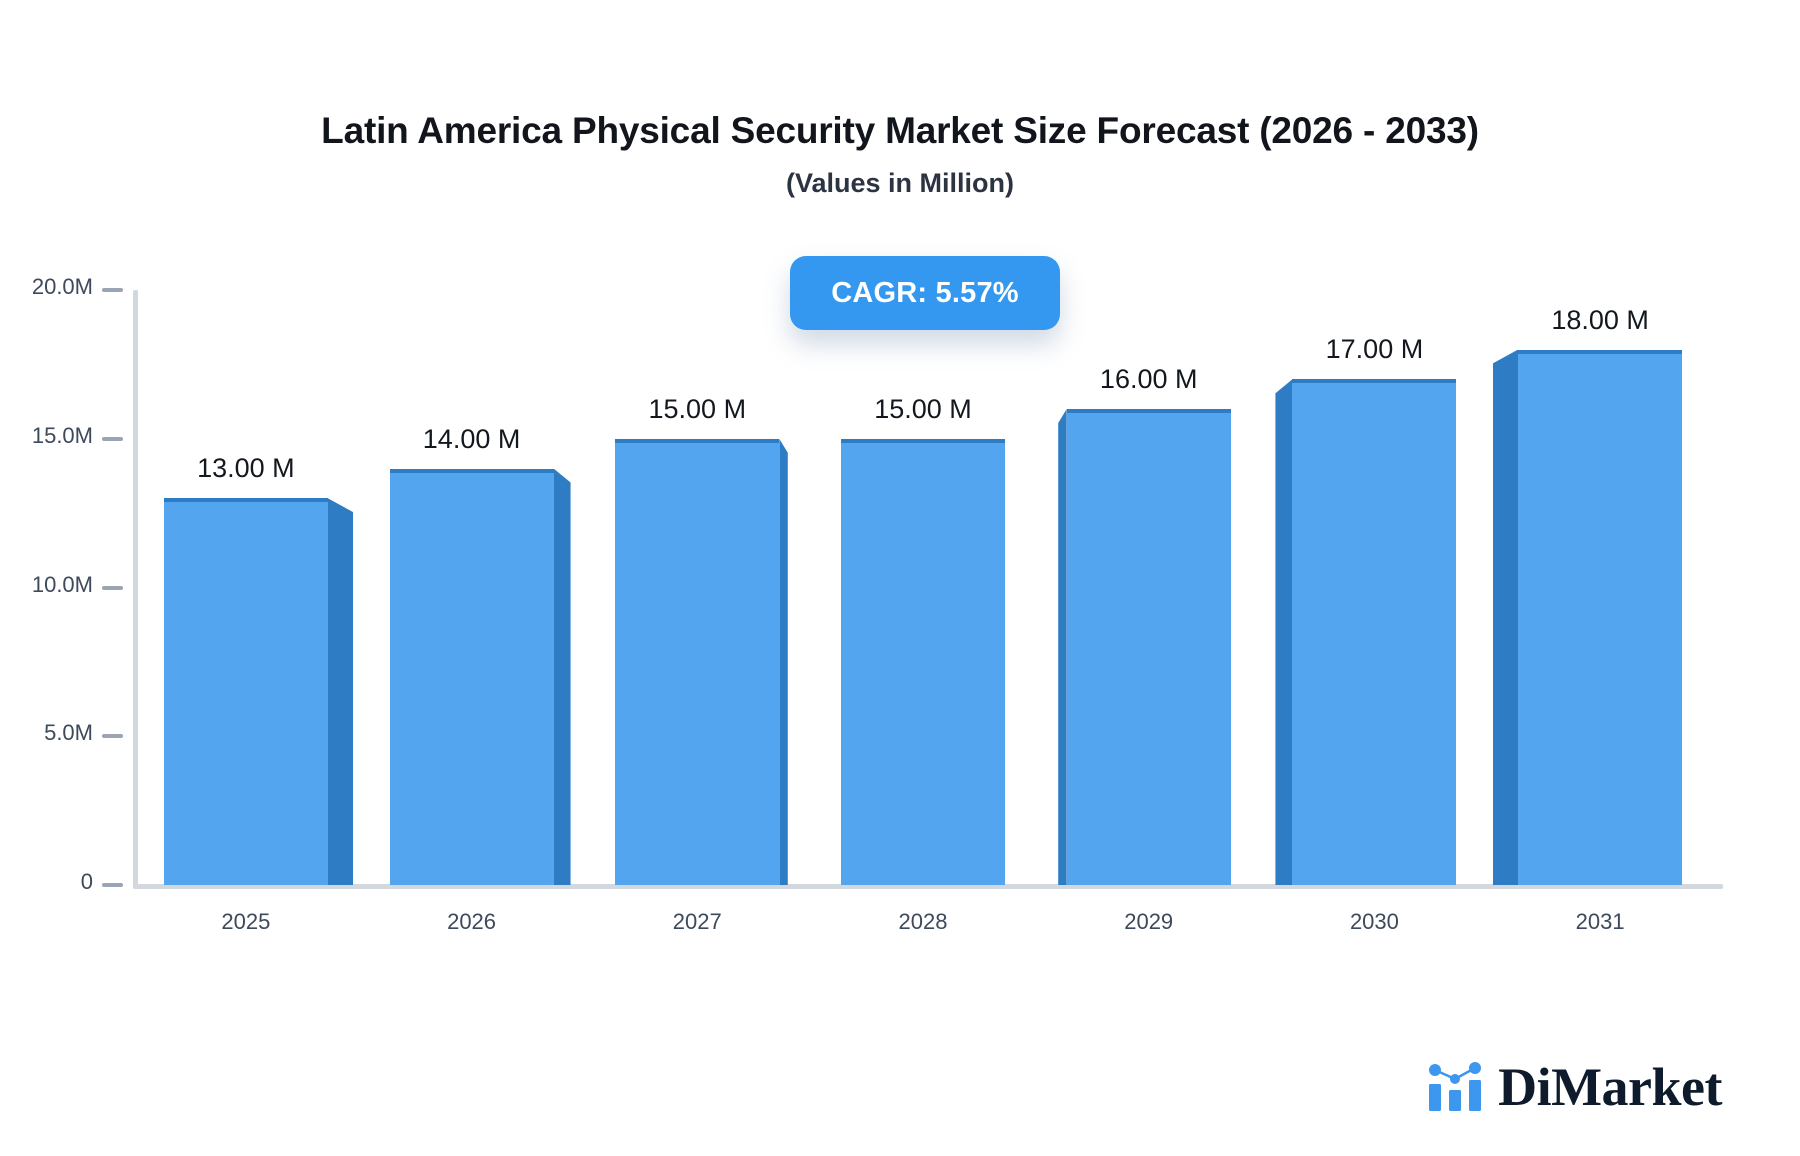 Image resolution: width=1800 pixels, height=1156 pixels. I want to click on bar-value-label: 17.00 M, so click(1374, 349).